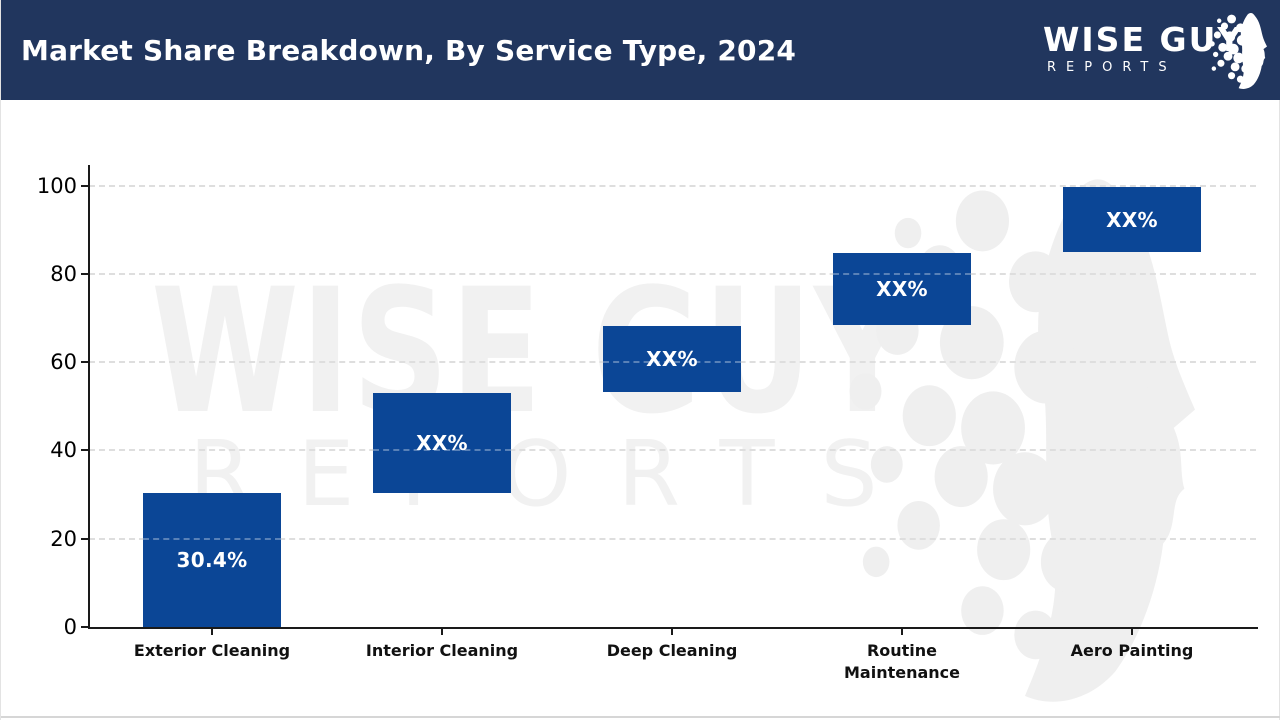 The image size is (1280, 720). I want to click on y-tick-label-0: 0, so click(70, 627).